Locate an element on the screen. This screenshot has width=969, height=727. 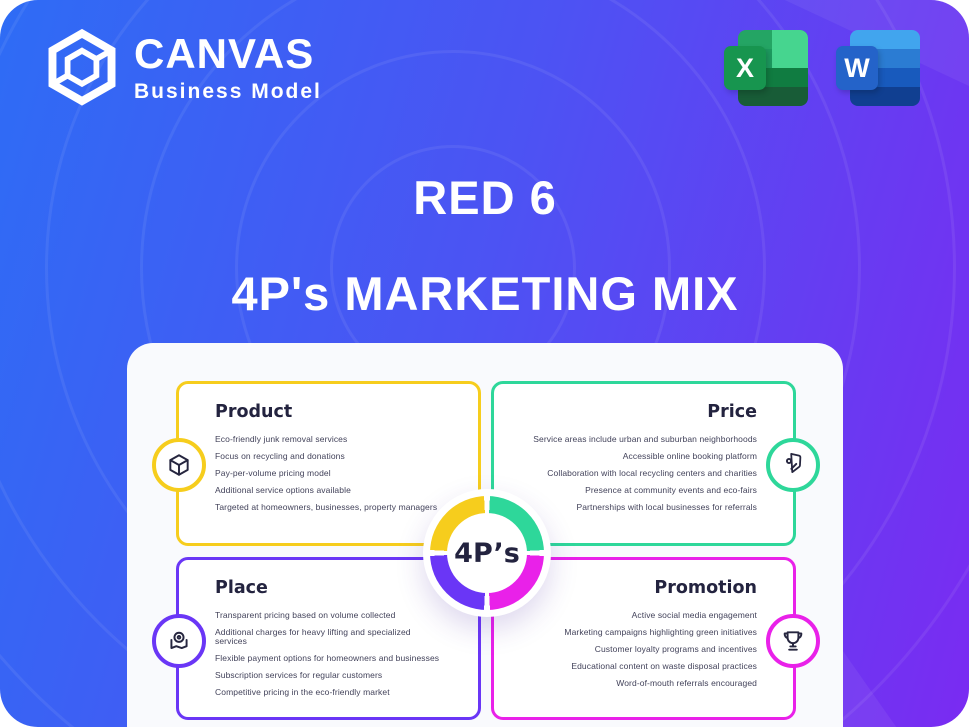
office-icons: X W is located at coordinates (822, 68).